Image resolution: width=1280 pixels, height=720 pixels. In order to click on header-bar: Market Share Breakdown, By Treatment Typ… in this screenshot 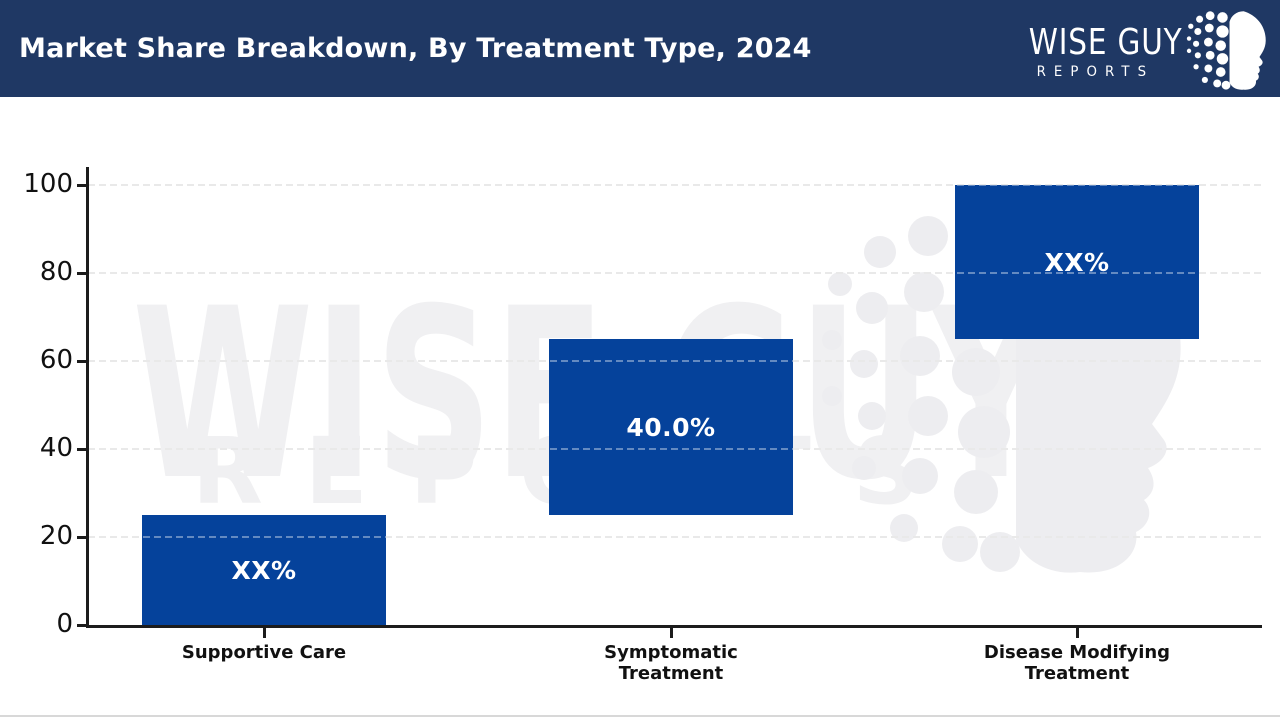, I will do `click(640, 48)`.